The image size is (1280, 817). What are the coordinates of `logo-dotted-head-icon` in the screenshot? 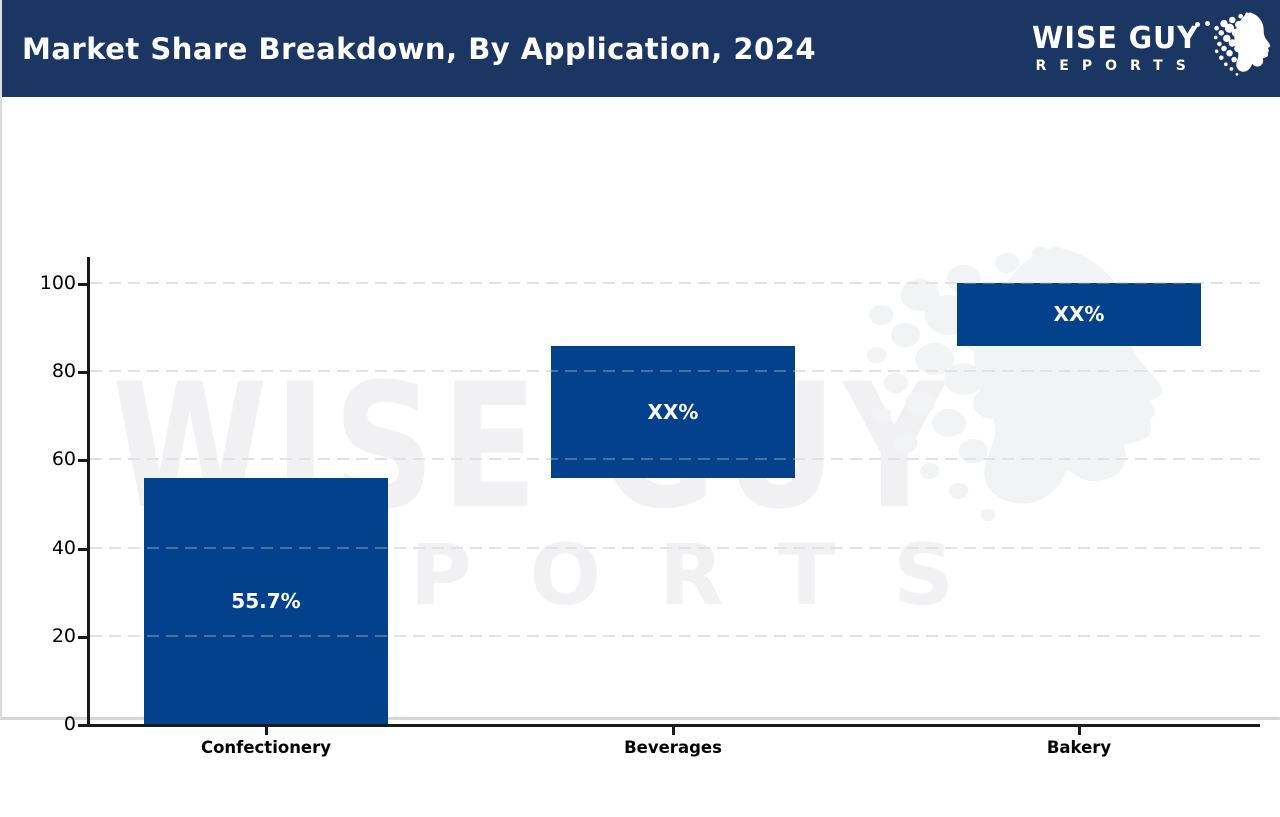 It's located at (1242, 49).